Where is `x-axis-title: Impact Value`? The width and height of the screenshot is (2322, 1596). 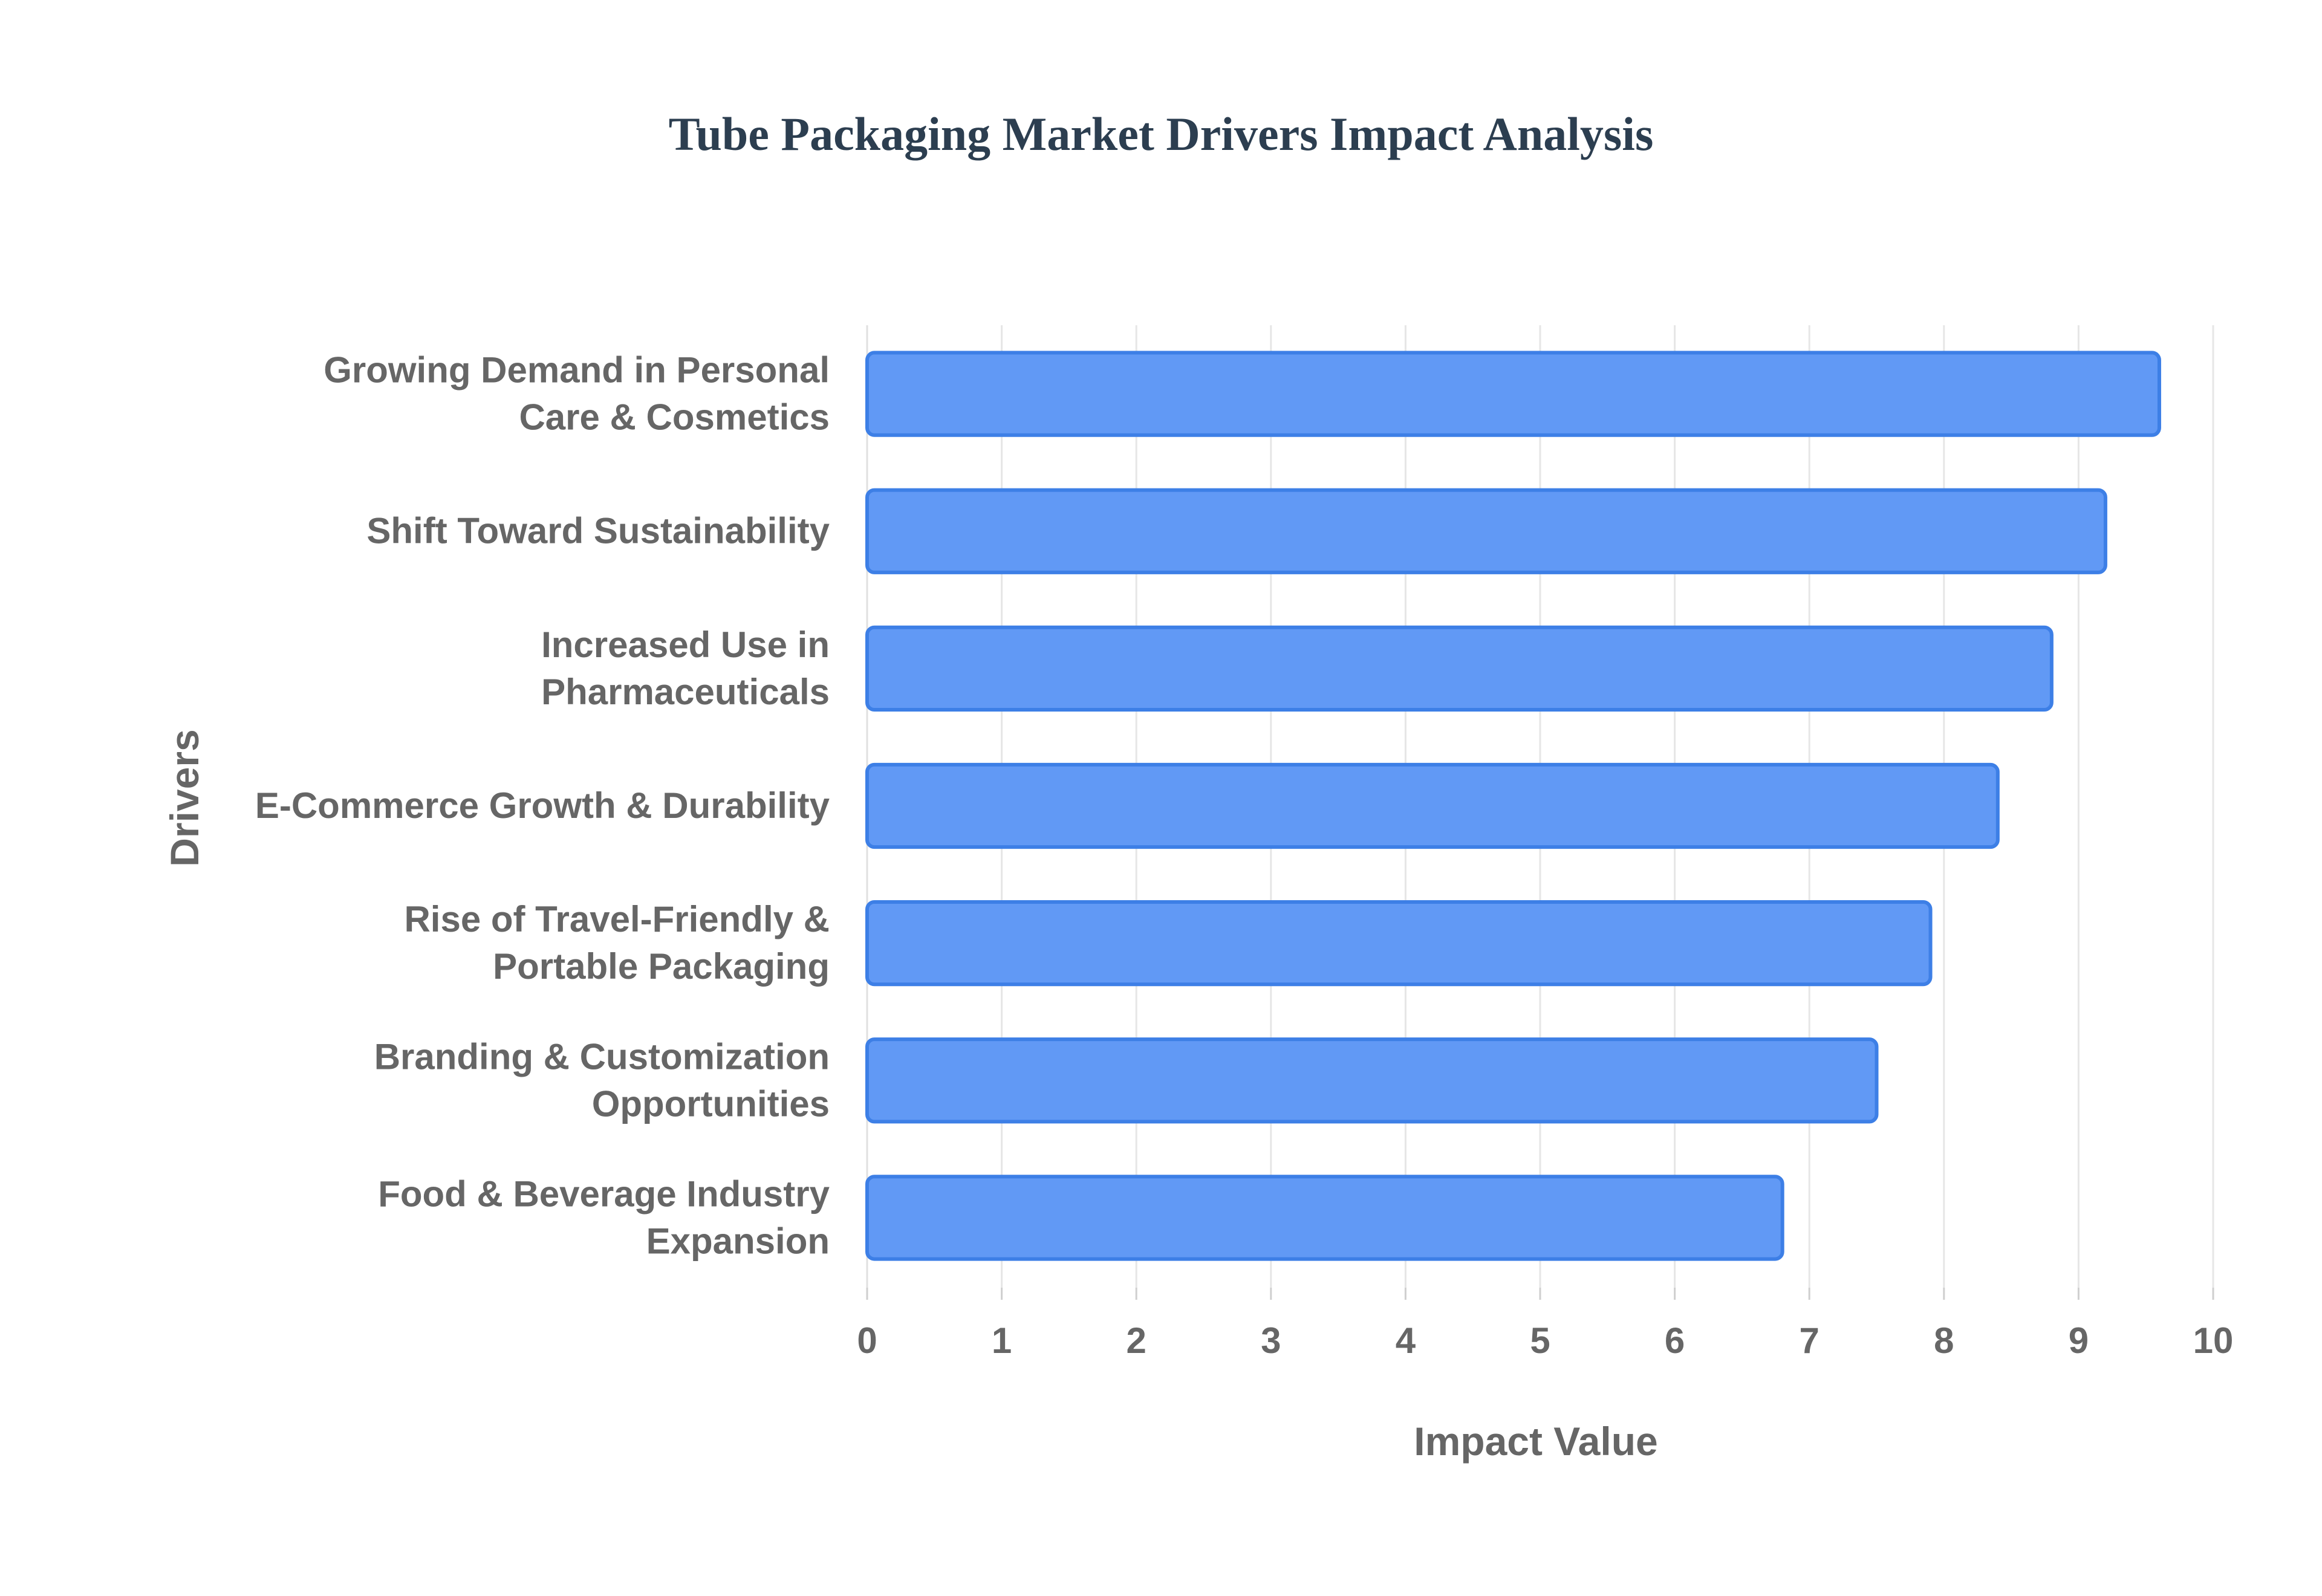
x-axis-title: Impact Value is located at coordinates (1536, 1441).